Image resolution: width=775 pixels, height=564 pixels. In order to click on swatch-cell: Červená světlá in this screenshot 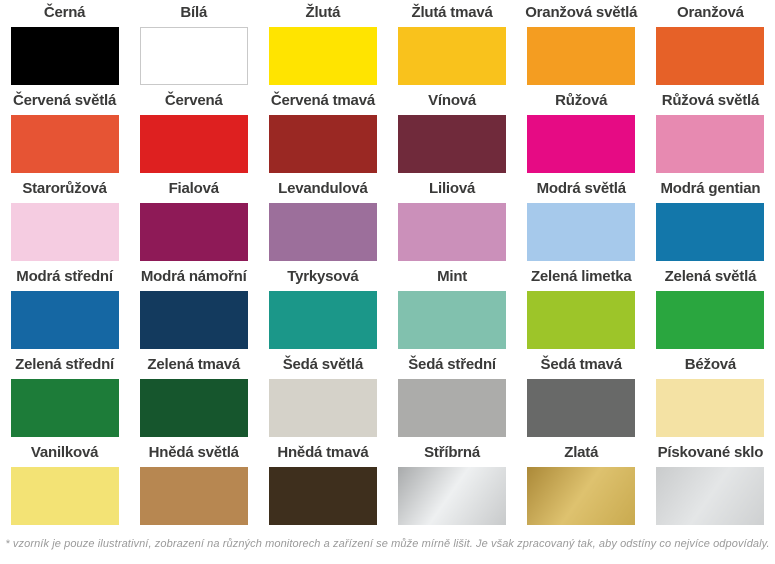, I will do `click(64, 134)`.